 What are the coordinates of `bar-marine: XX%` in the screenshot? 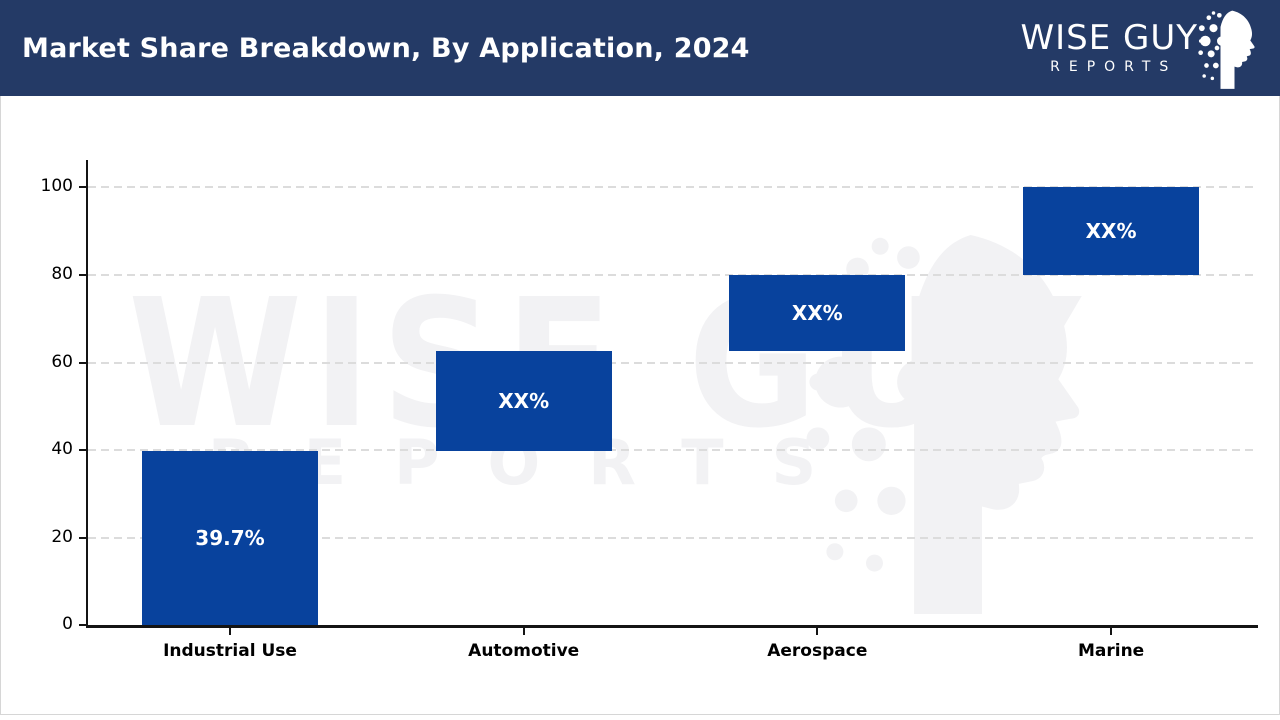 It's located at (1111, 231).